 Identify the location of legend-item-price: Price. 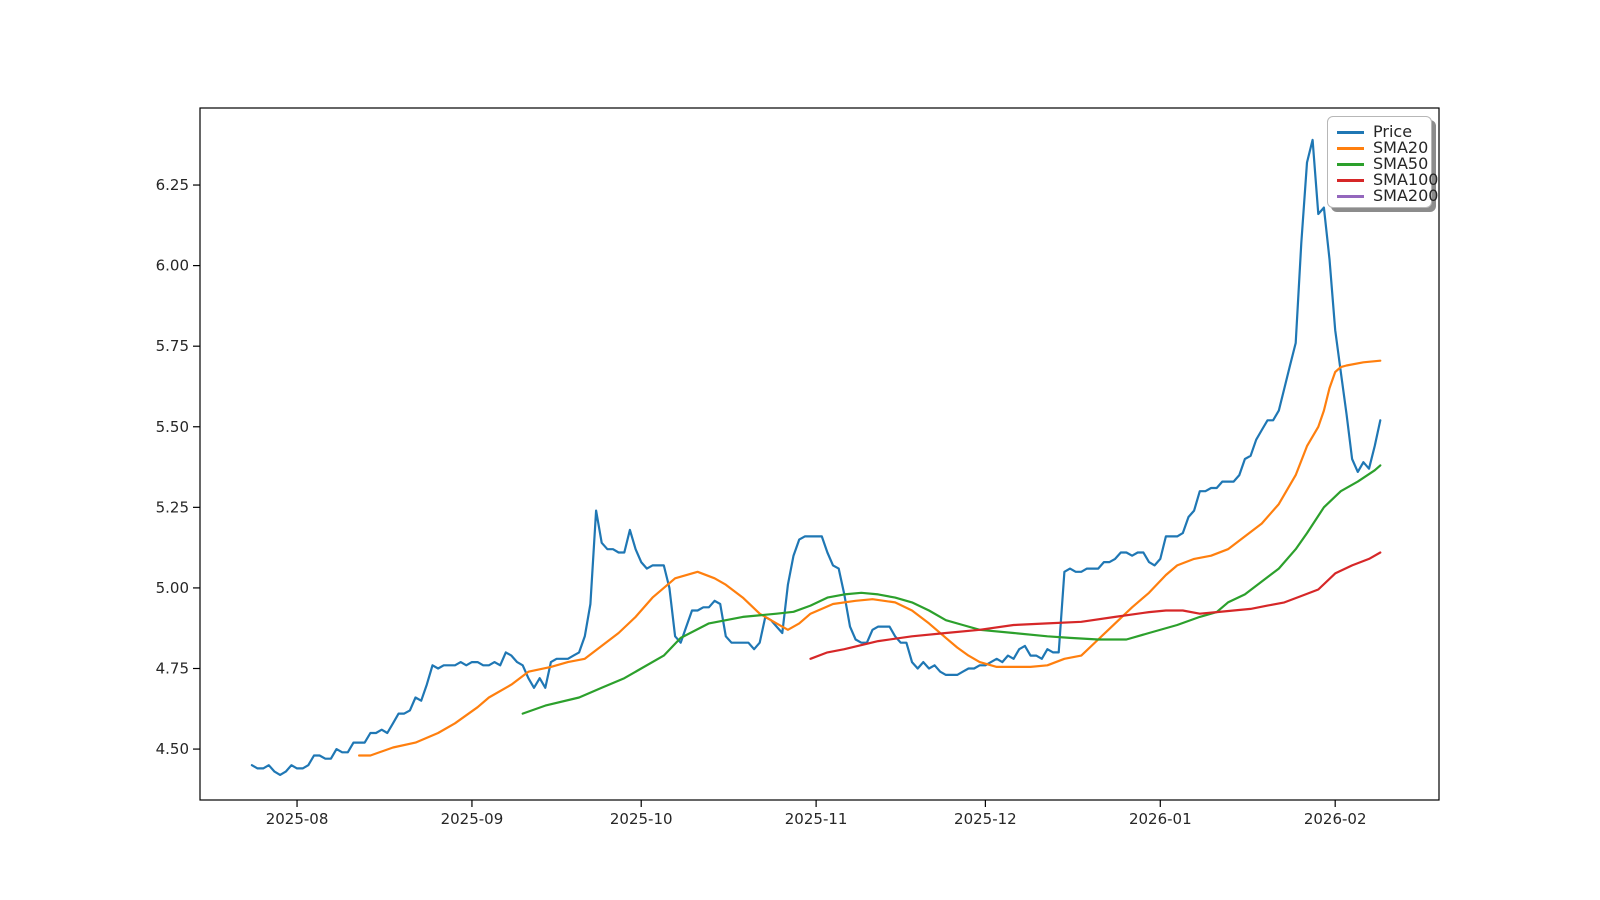
(1378, 132).